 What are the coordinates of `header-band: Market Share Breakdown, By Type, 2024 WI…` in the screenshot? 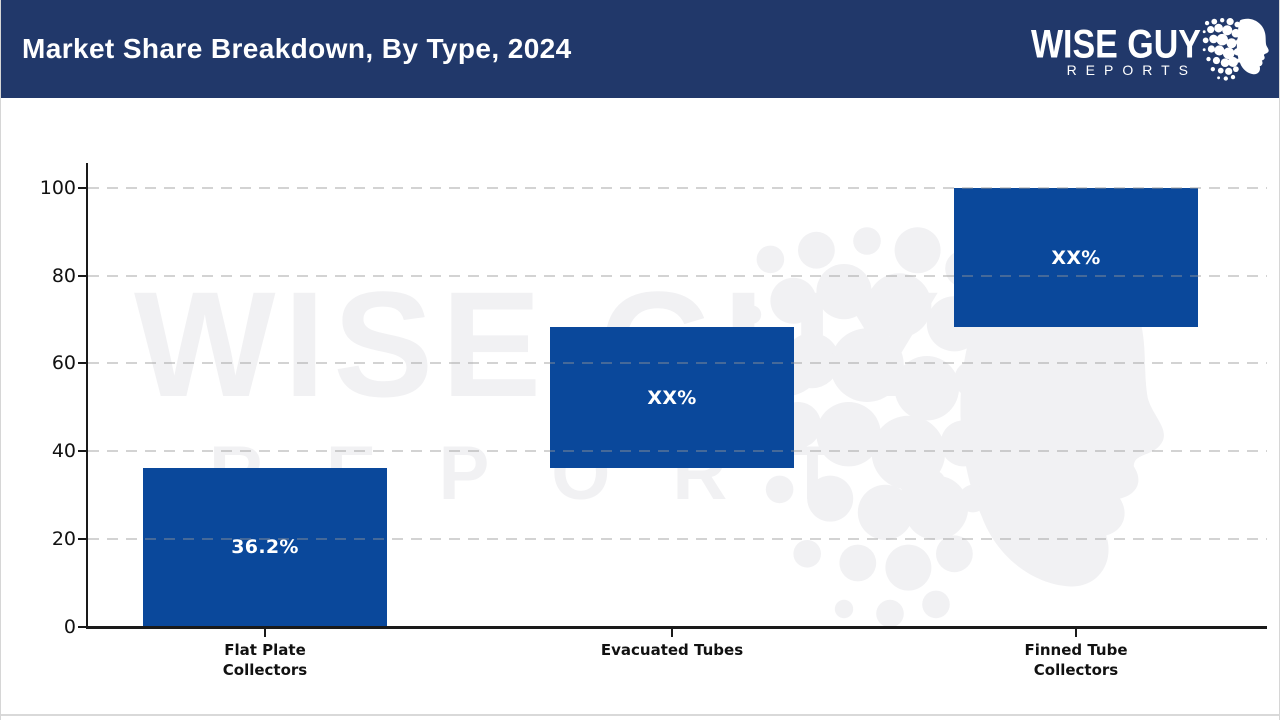 It's located at (640, 49).